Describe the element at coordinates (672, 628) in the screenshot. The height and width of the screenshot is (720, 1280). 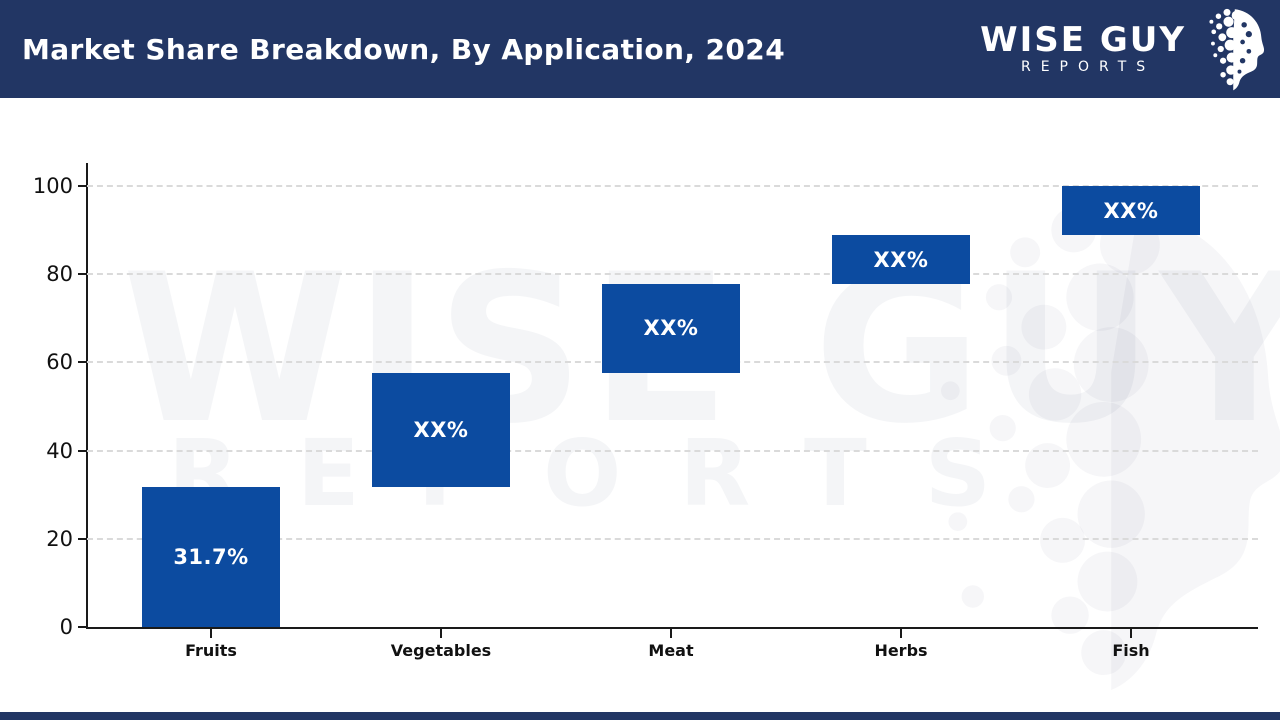
I see `x-axis-line` at that location.